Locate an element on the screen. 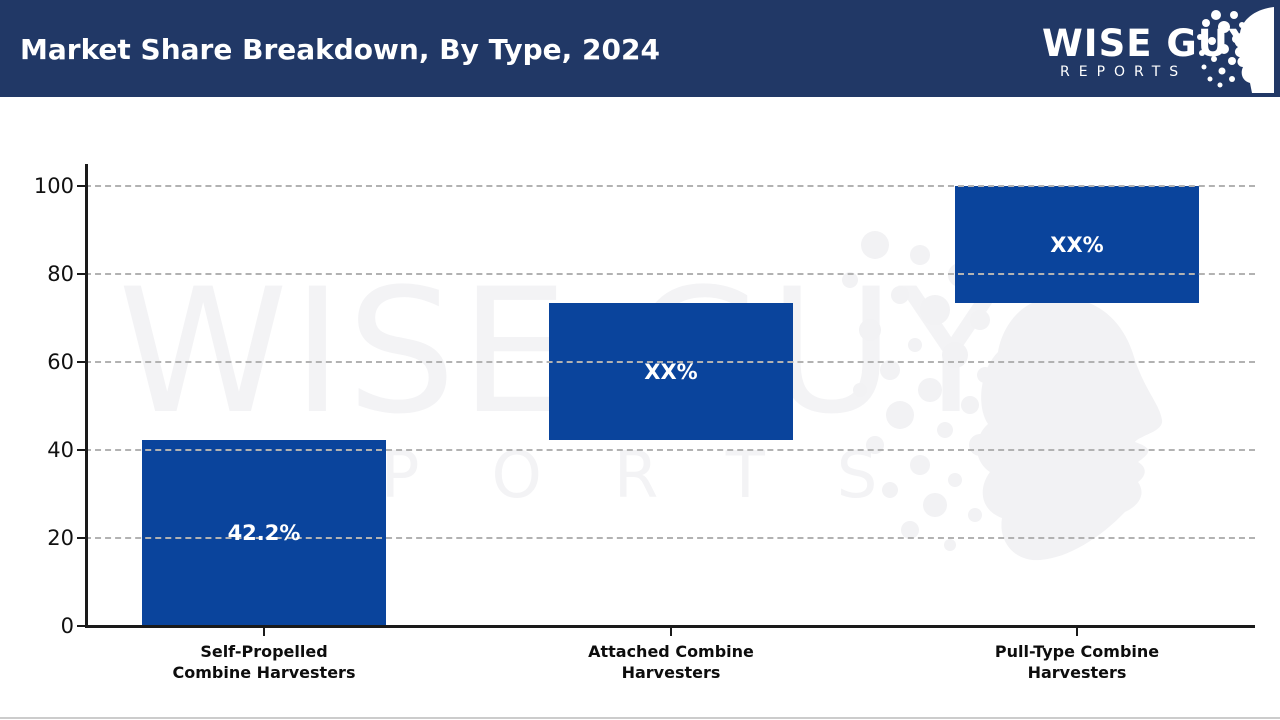 The height and width of the screenshot is (720, 1280). logo-subtitle: REPORTS is located at coordinates (1124, 72).